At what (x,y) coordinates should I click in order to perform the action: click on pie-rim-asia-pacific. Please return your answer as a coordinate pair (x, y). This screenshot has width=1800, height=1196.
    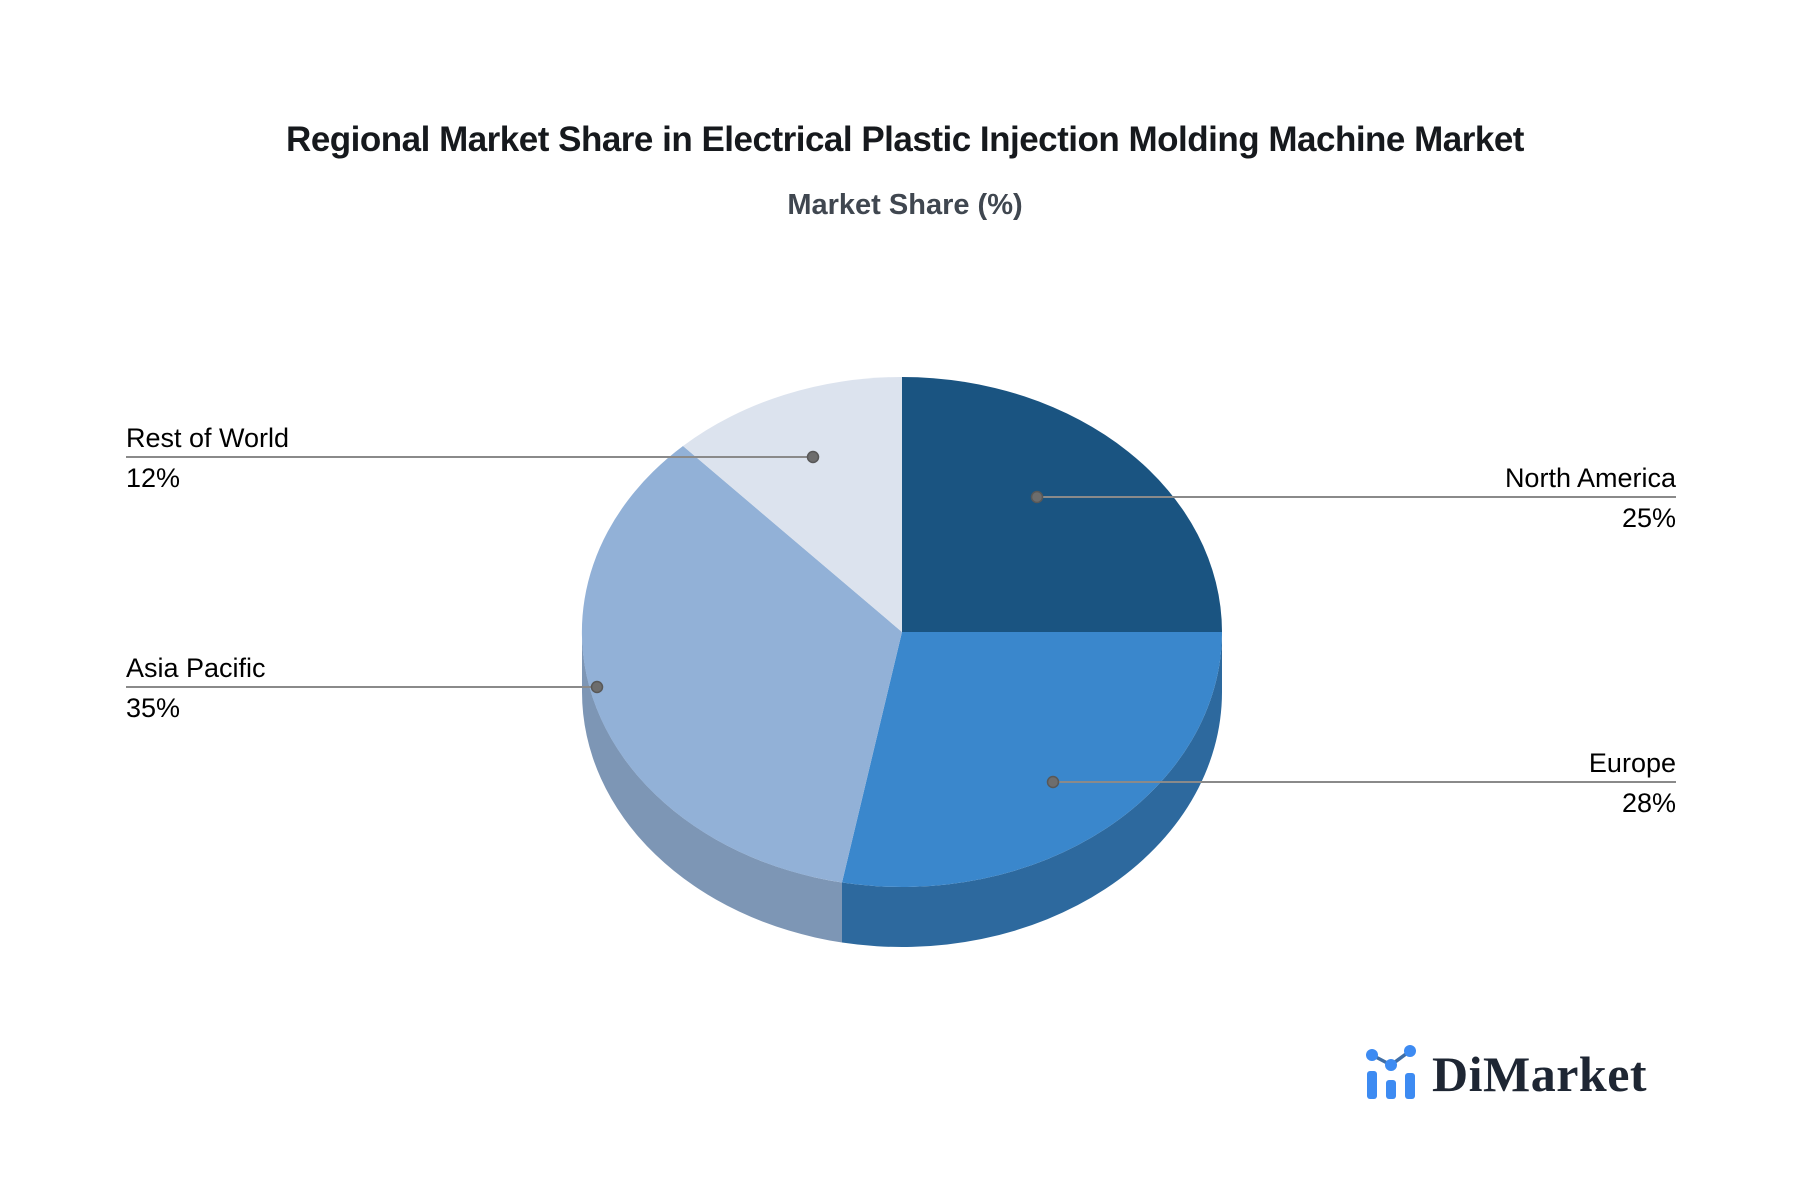
    Looking at the image, I should click on (712, 787).